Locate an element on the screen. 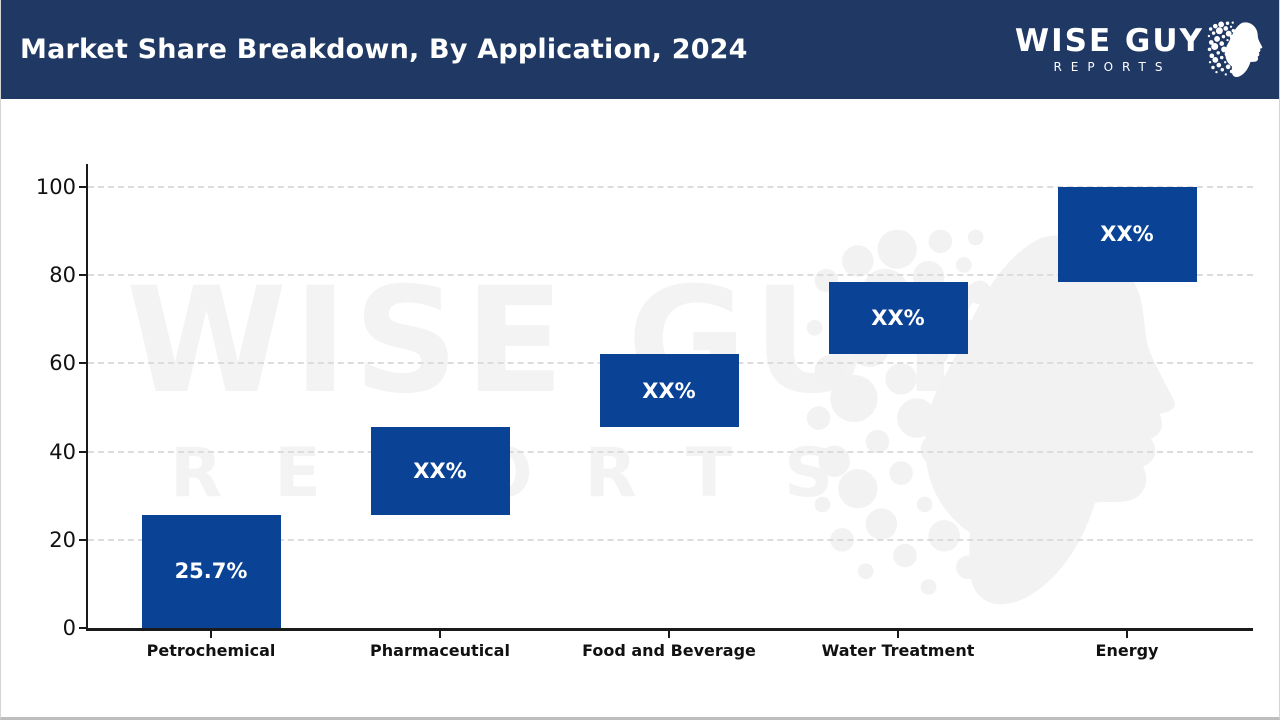  bar-water-treatment: XX% is located at coordinates (898, 318).